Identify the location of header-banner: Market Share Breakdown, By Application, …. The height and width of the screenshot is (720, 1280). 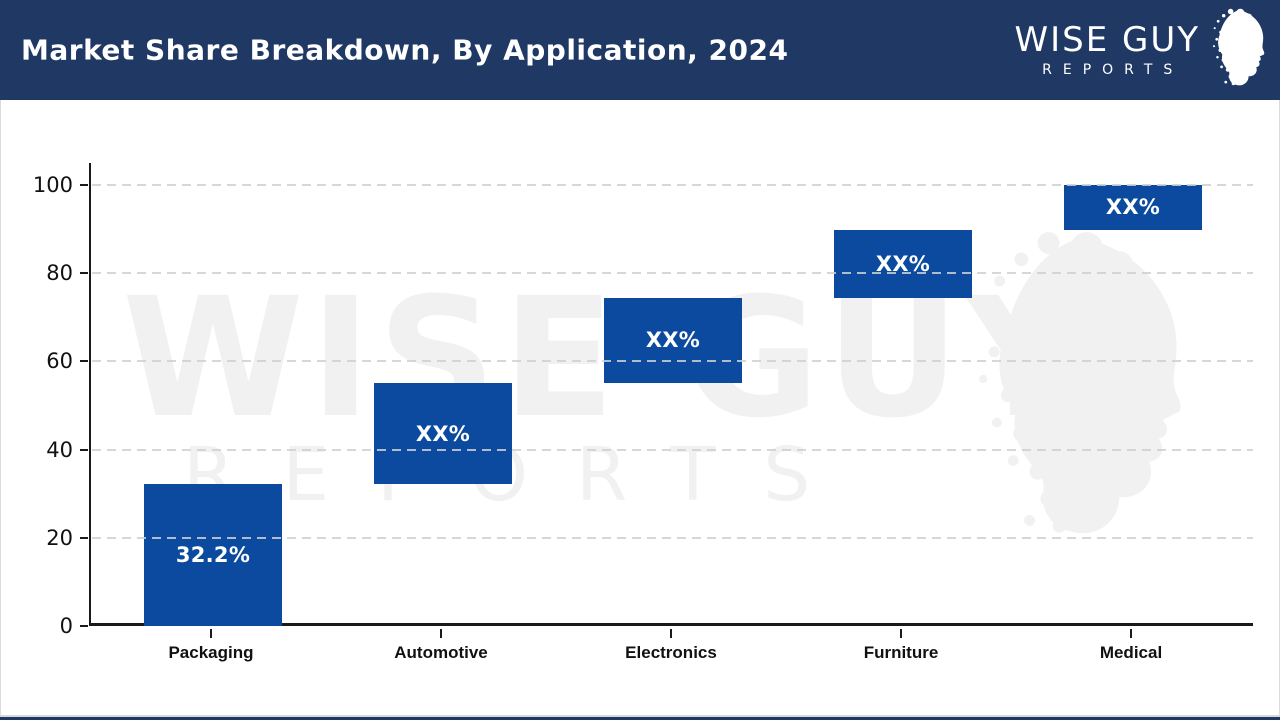
(640, 50).